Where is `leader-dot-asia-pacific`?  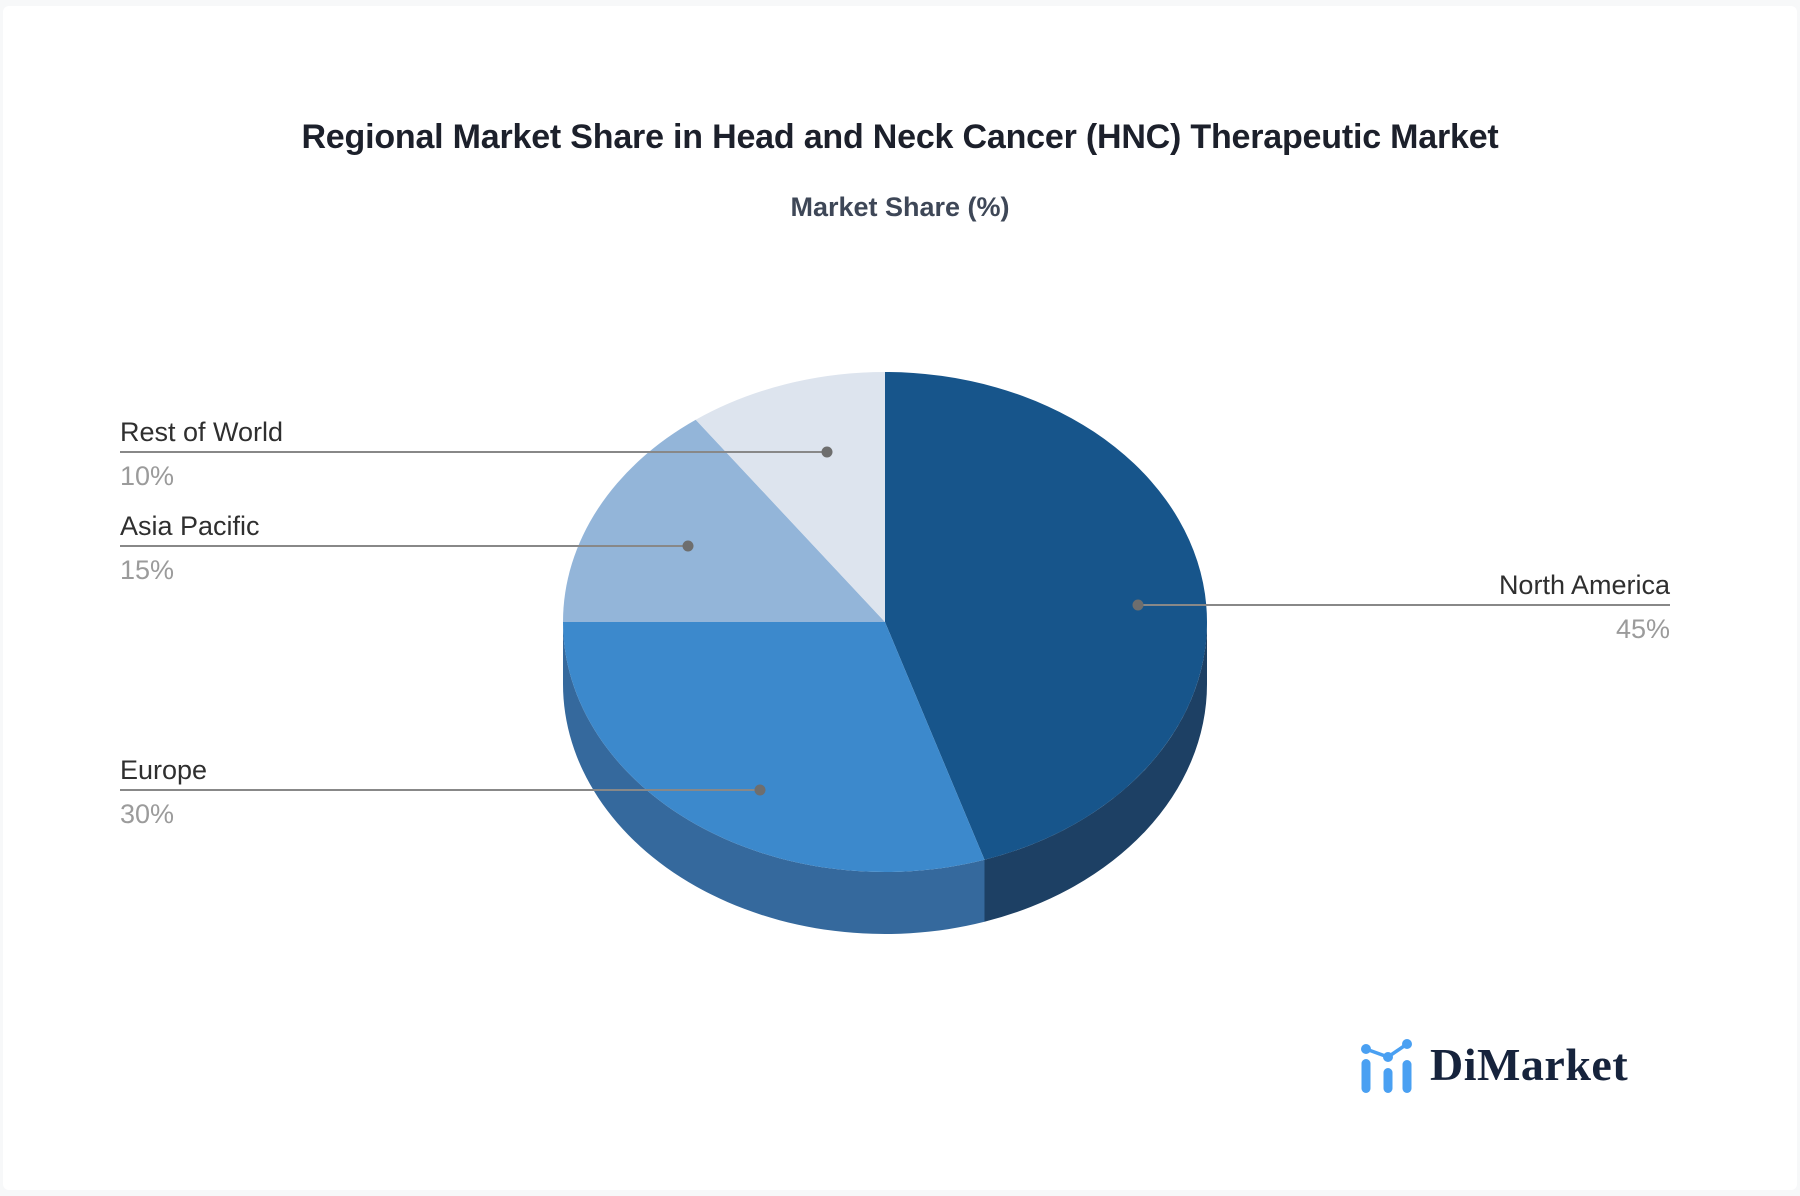
leader-dot-asia-pacific is located at coordinates (688, 546).